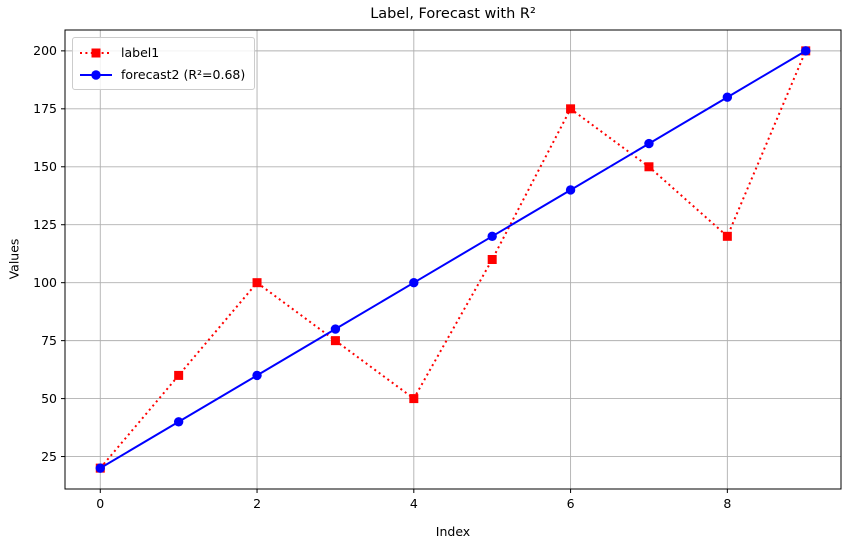  What do you see at coordinates (49, 340) in the screenshot?
I see `y-tick-label: 75` at bounding box center [49, 340].